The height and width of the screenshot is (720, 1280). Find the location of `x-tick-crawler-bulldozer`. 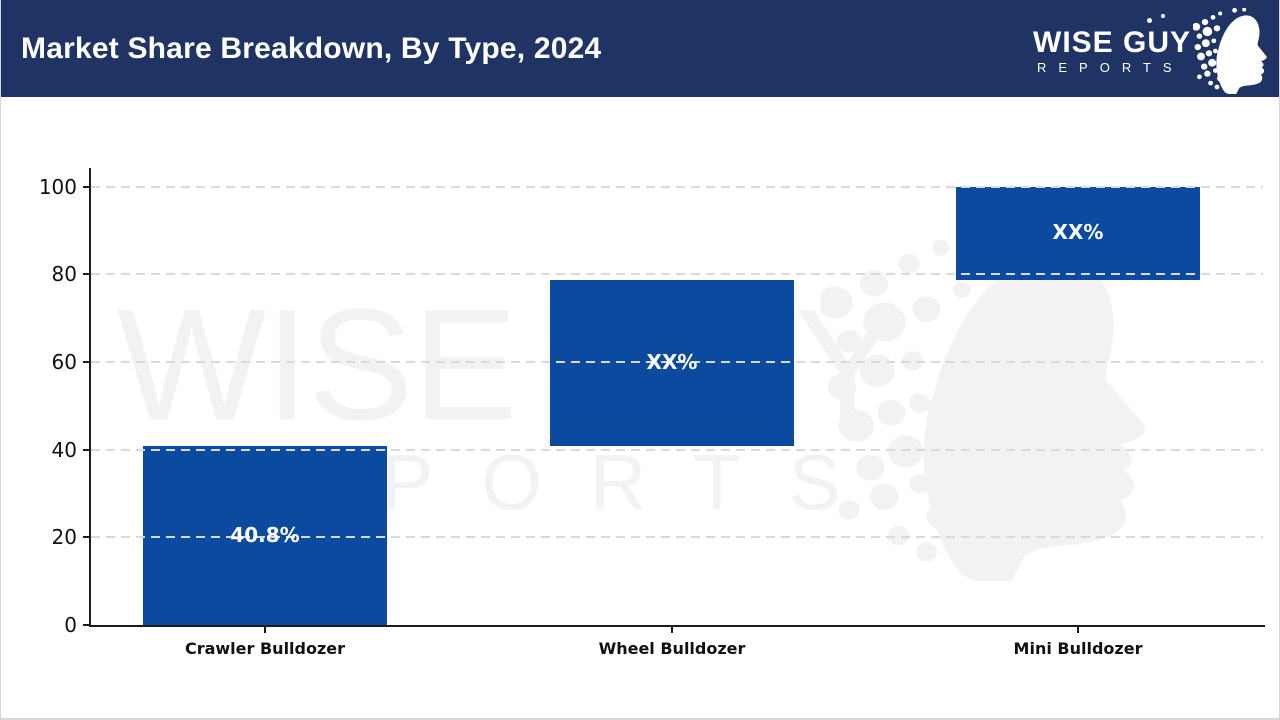

x-tick-crawler-bulldozer is located at coordinates (265, 630).